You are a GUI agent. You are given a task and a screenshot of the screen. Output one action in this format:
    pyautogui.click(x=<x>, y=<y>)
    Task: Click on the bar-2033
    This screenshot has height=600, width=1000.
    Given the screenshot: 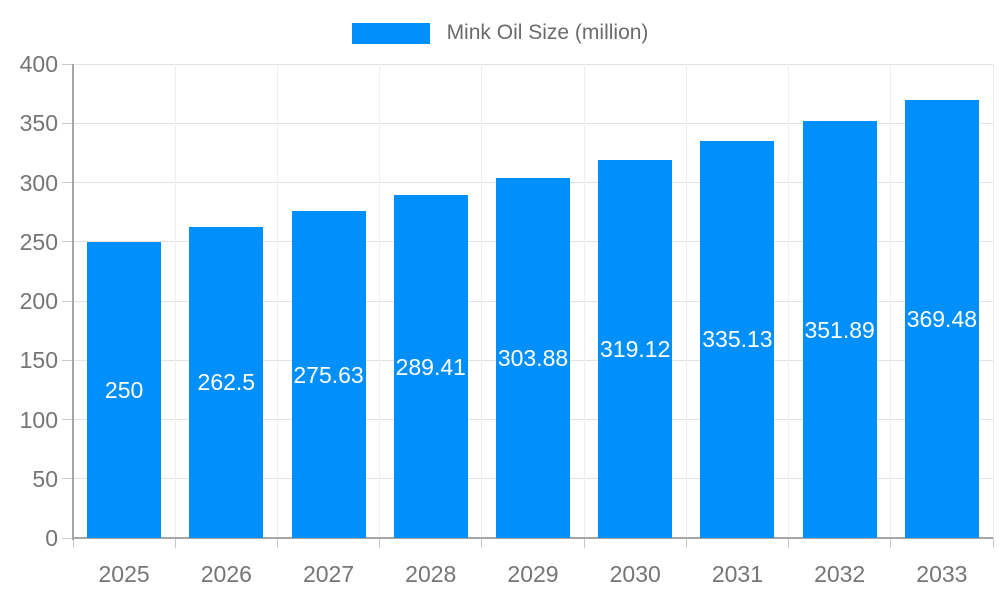 What is the action you would take?
    pyautogui.click(x=941, y=319)
    